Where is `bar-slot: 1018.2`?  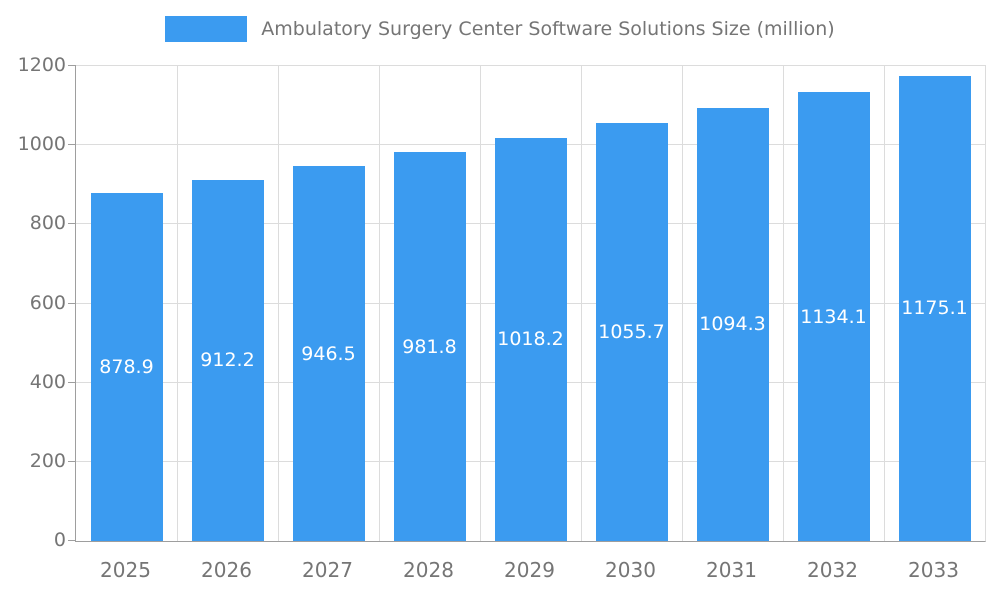
bar-slot: 1018.2 is located at coordinates (530, 303).